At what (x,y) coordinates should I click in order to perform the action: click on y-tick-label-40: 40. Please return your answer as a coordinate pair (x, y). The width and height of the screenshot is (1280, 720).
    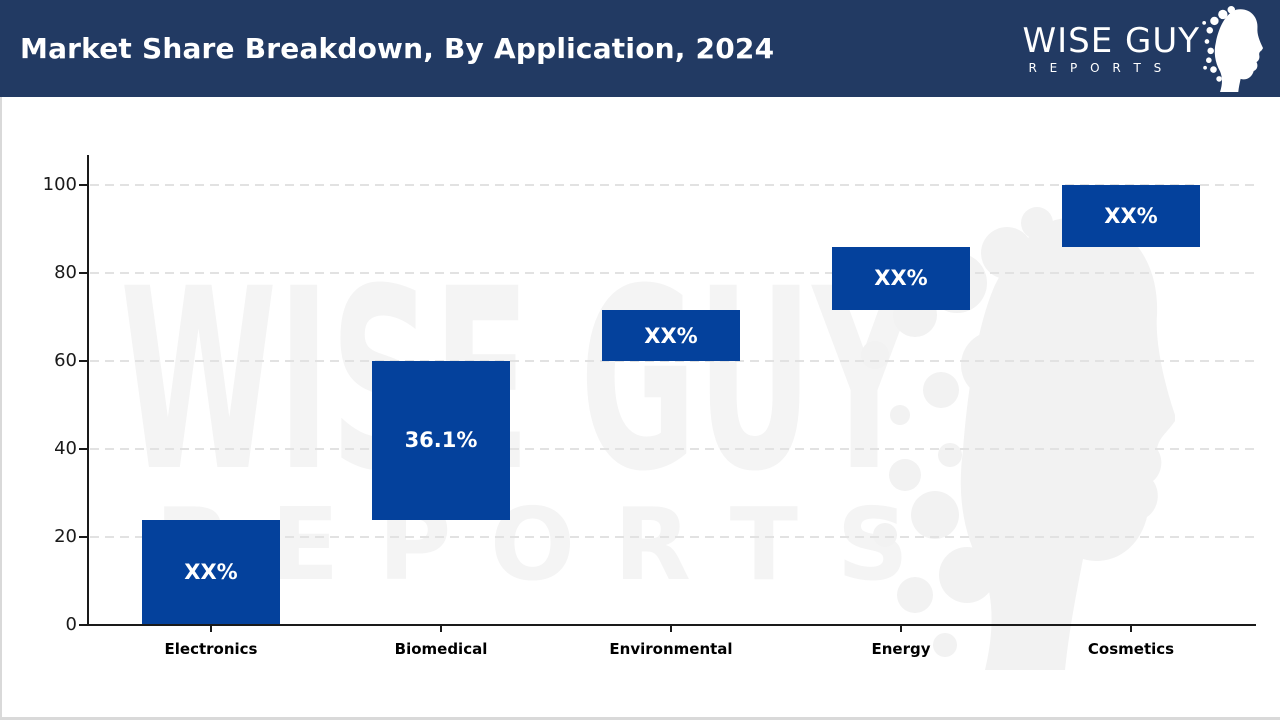
    Looking at the image, I should click on (65, 448).